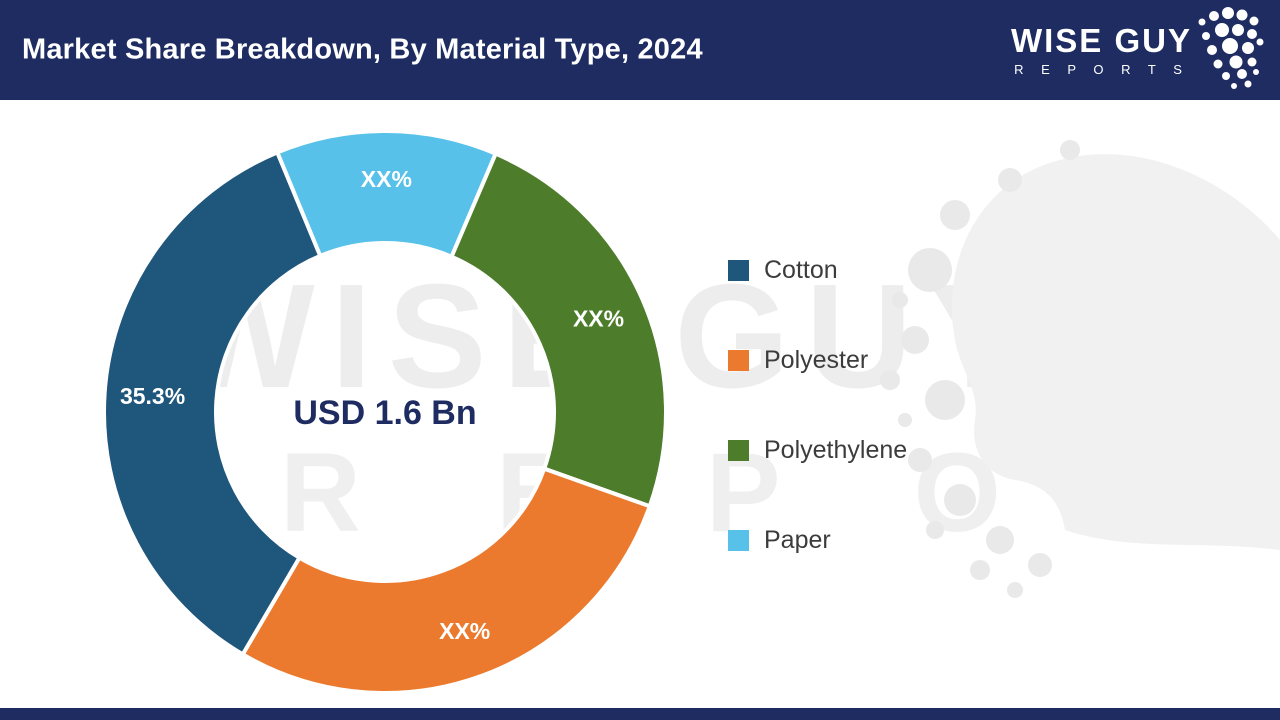 Image resolution: width=1280 pixels, height=720 pixels. Describe the element at coordinates (212, 403) in the screenshot. I see `donut-segment-cotton` at that location.